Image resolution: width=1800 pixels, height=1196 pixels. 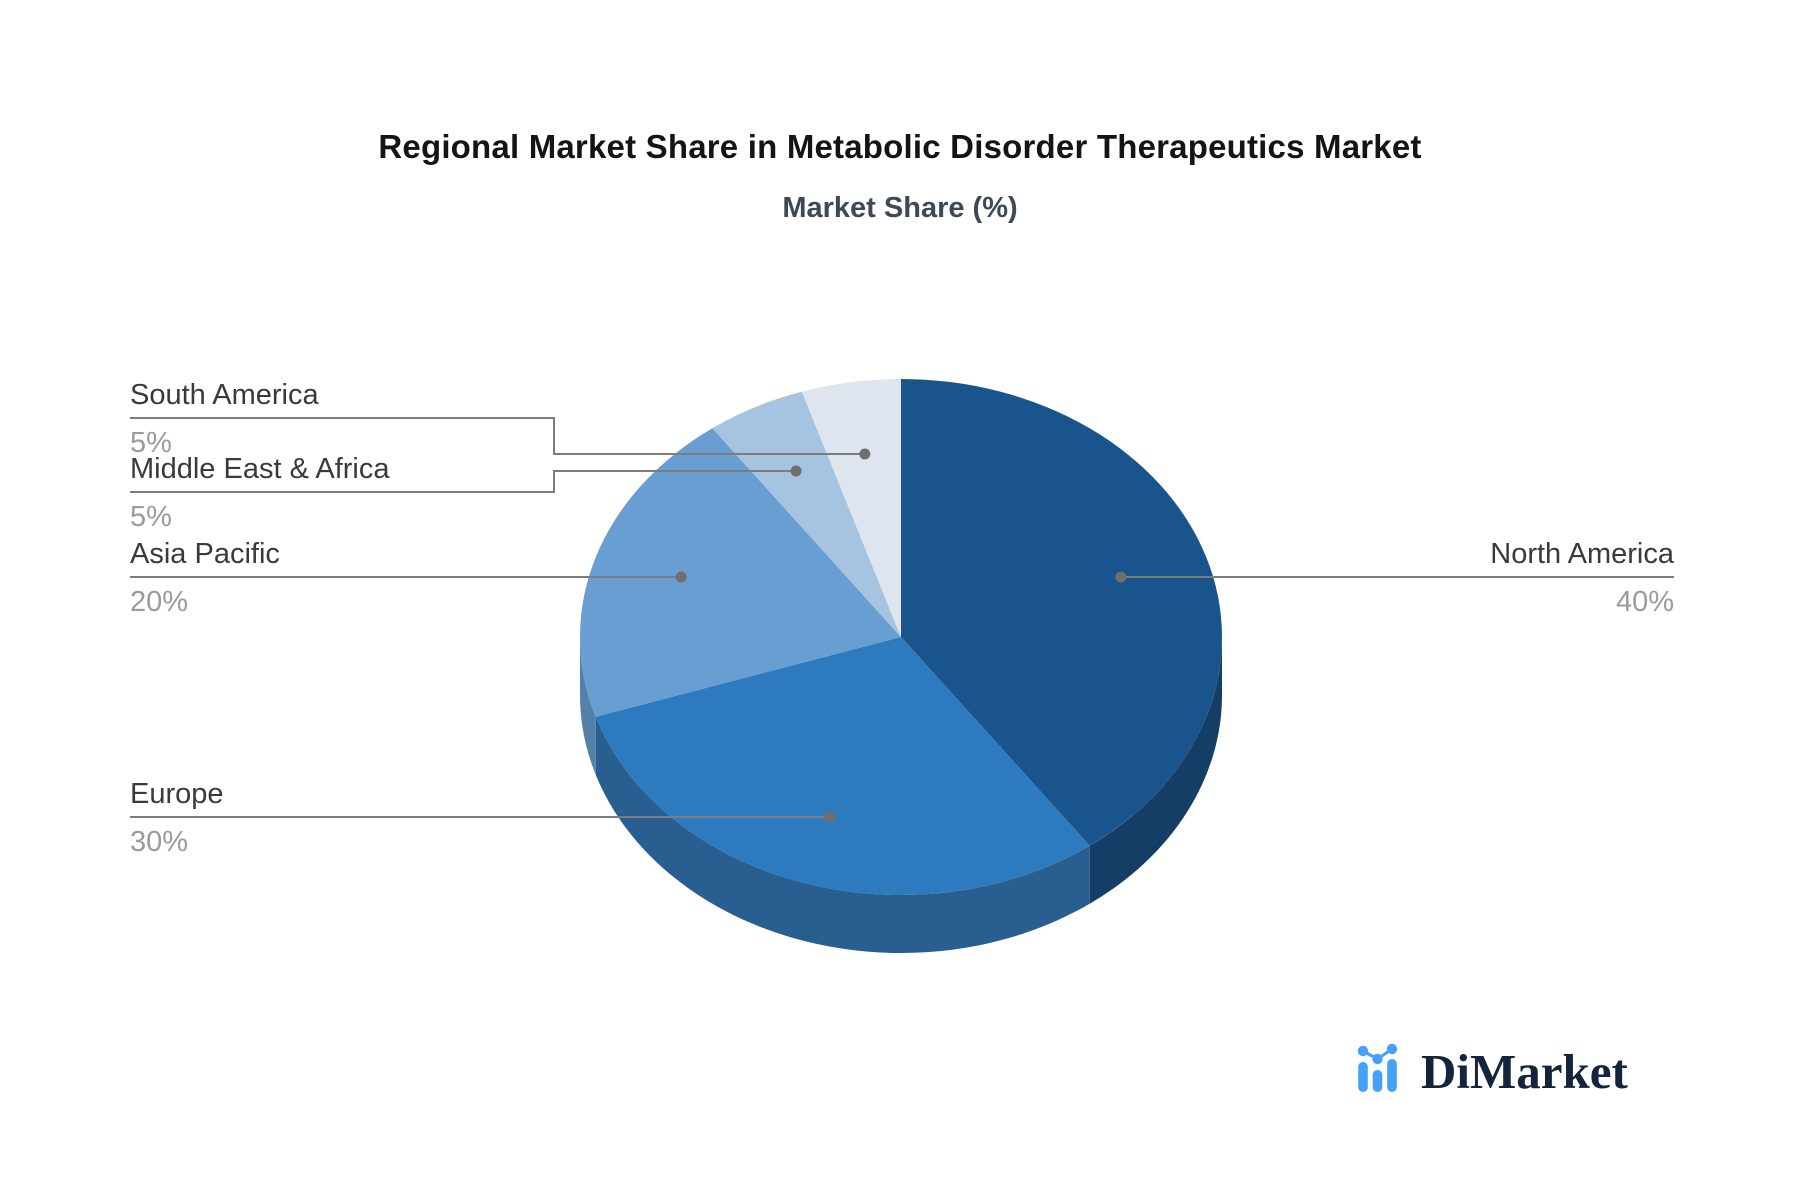 I want to click on brand-name: DiMarket, so click(x=1524, y=1071).